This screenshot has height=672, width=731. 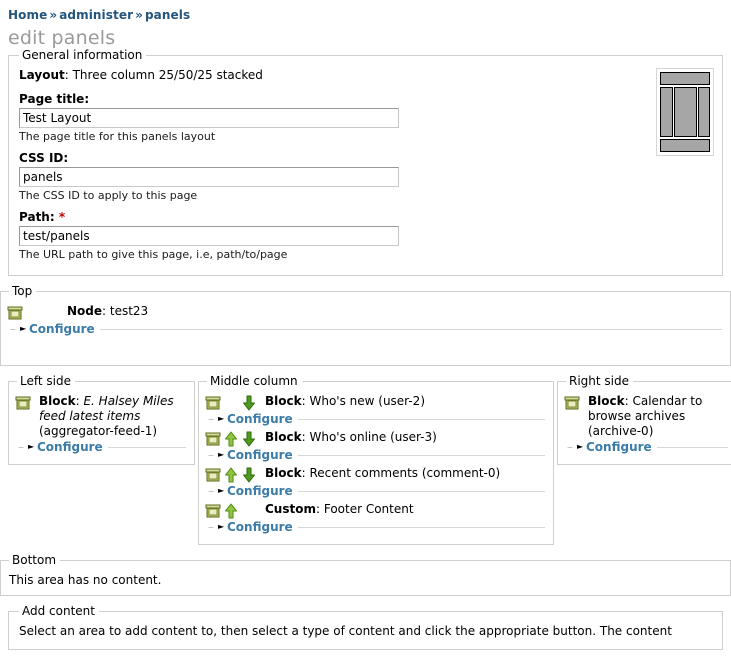 I want to click on breadcrumb-item-home: Home, so click(x=28, y=15).